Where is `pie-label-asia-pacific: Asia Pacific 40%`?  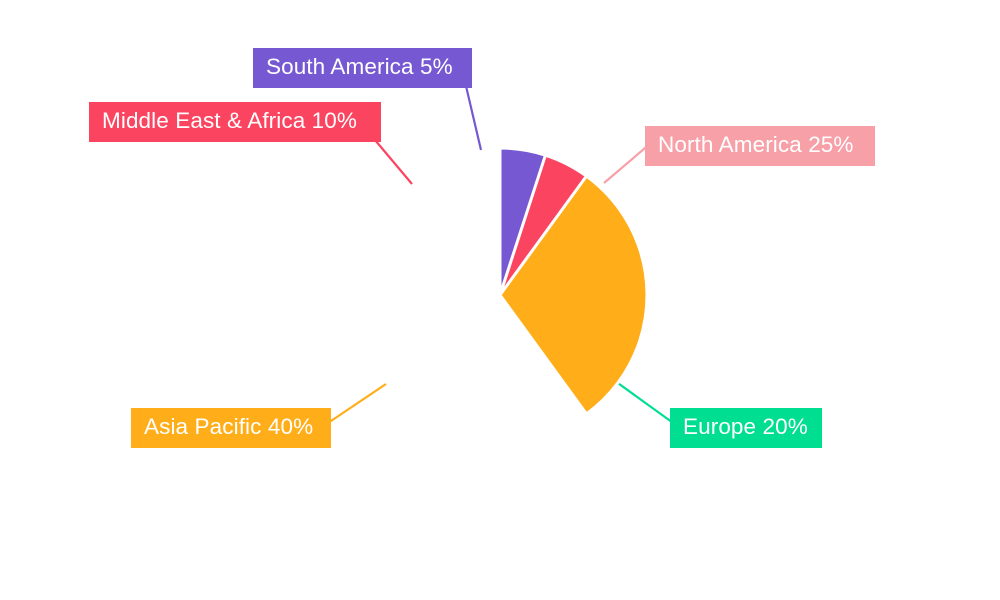 pie-label-asia-pacific: Asia Pacific 40% is located at coordinates (231, 428).